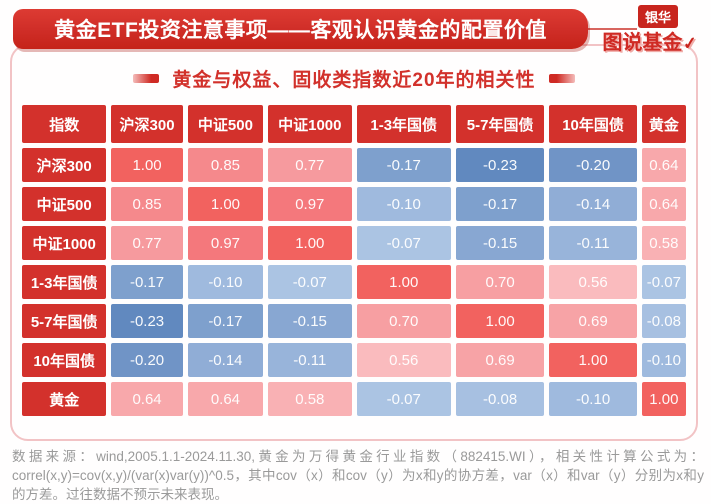 This screenshot has width=711, height=504. Describe the element at coordinates (611, 29) in the screenshot. I see `banner-connector-line` at that location.